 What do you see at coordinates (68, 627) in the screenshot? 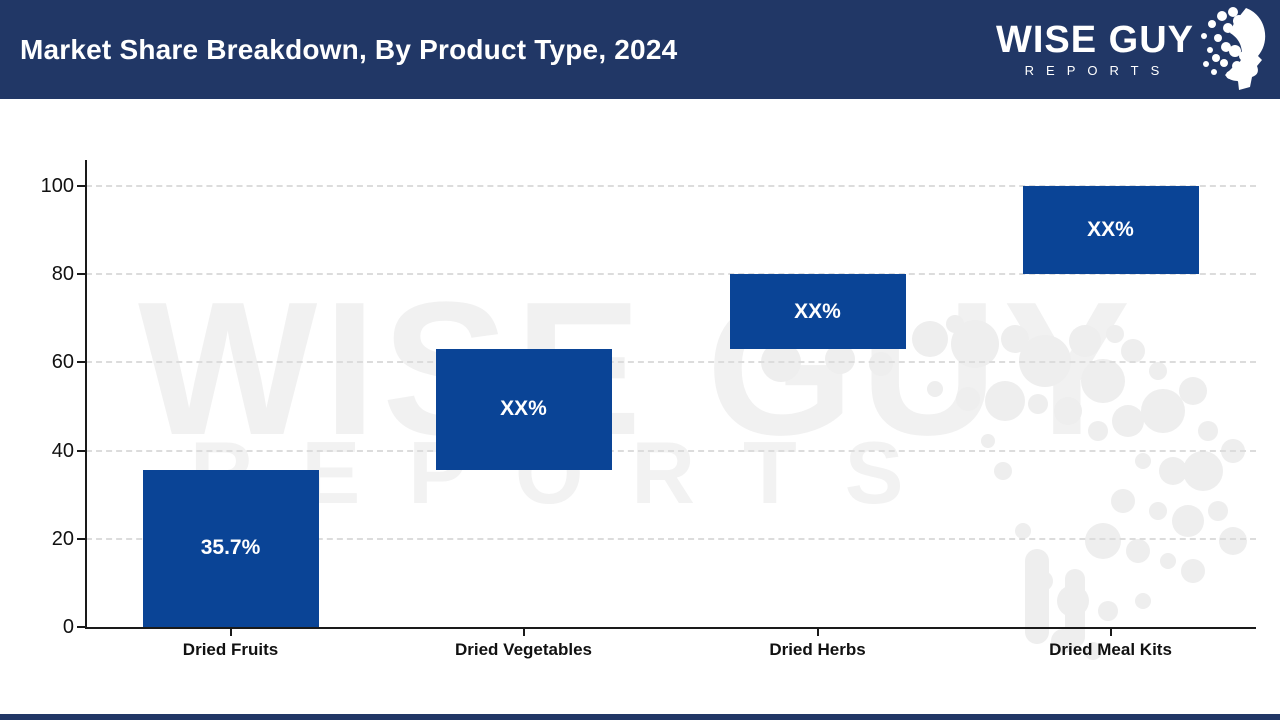
I see `y-tick-label-0: 0` at bounding box center [68, 627].